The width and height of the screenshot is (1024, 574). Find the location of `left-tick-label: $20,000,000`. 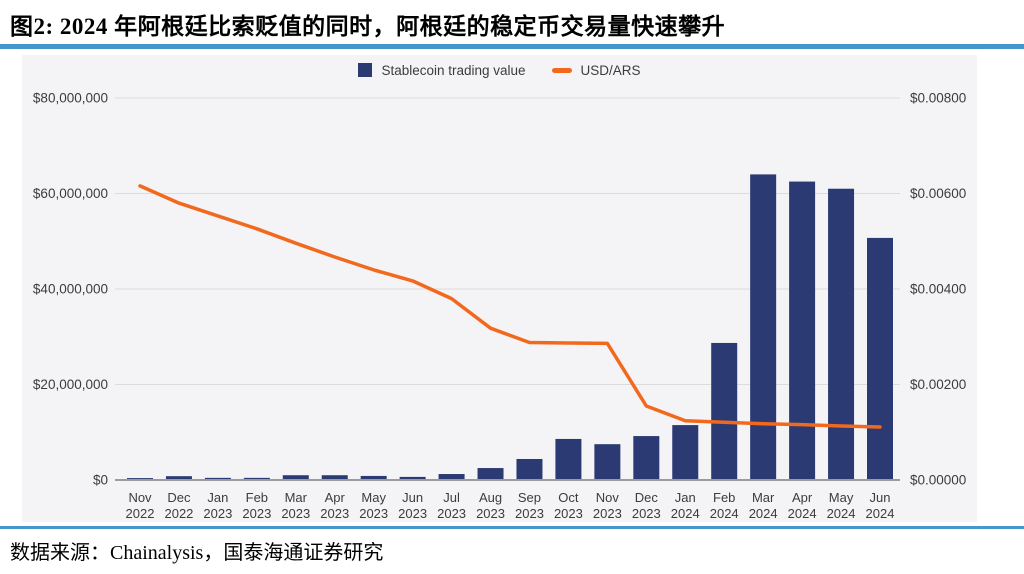

left-tick-label: $20,000,000 is located at coordinates (70, 384).